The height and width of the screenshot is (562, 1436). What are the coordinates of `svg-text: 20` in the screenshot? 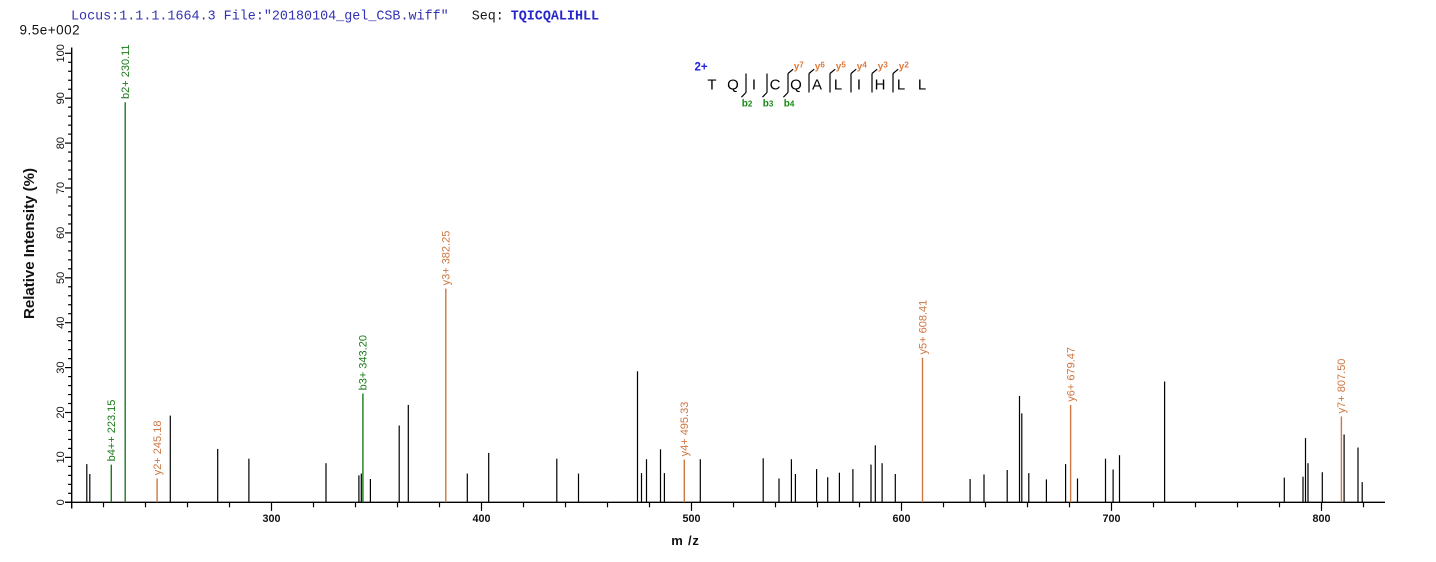 It's located at (61, 412).